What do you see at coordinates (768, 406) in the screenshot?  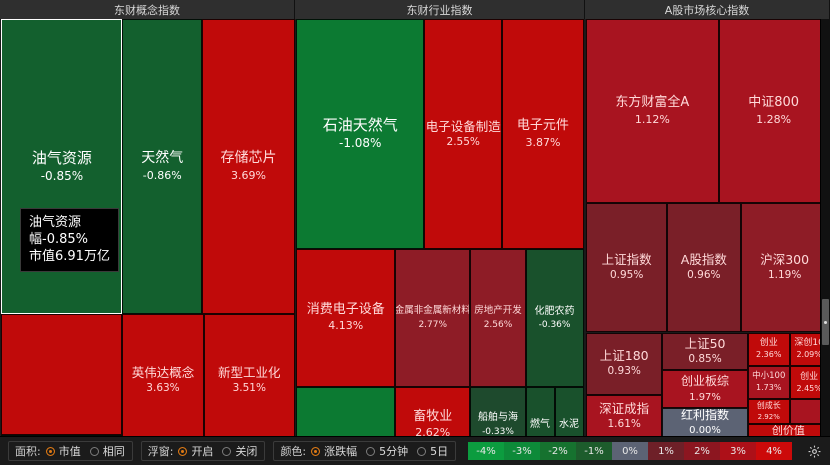 I see `tile-name: 创成长` at bounding box center [768, 406].